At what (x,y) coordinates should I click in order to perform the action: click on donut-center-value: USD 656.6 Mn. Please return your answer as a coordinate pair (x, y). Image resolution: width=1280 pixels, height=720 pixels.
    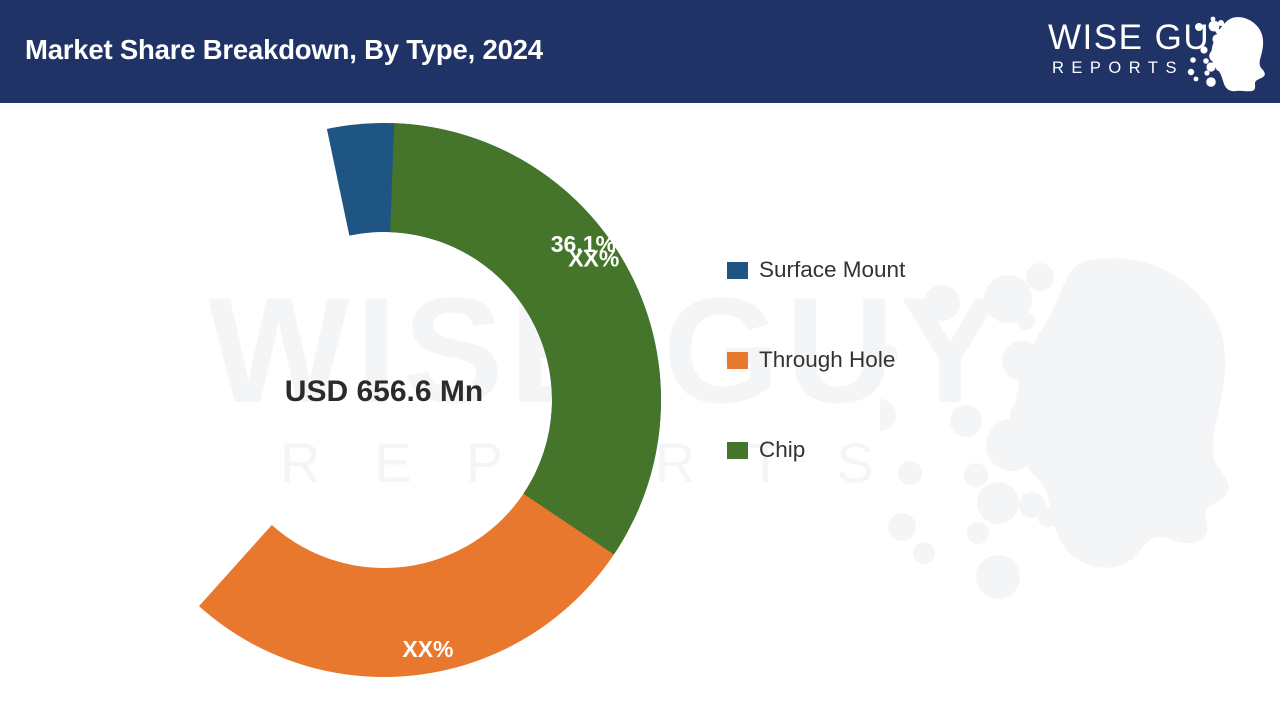
    Looking at the image, I should click on (384, 391).